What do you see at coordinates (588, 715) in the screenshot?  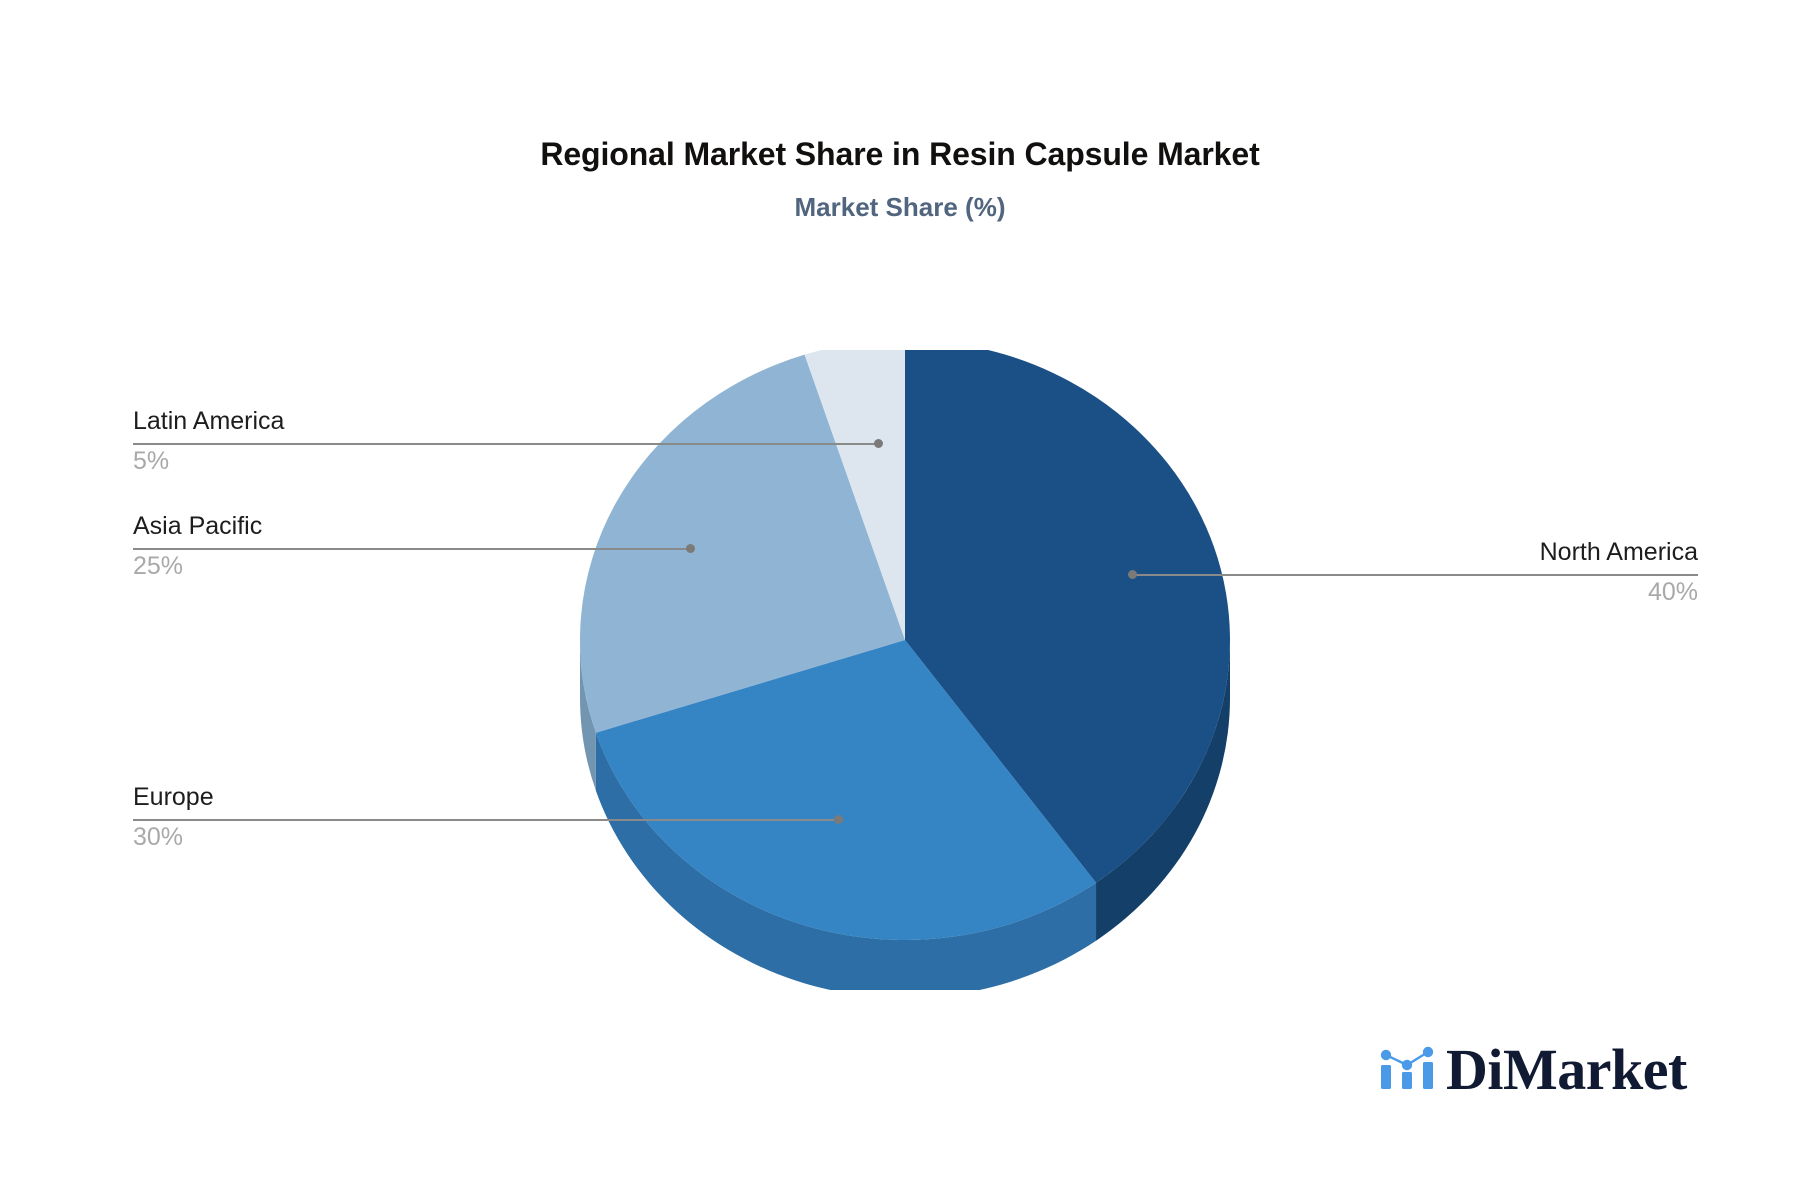 I see `pie-side-asia-pacific` at bounding box center [588, 715].